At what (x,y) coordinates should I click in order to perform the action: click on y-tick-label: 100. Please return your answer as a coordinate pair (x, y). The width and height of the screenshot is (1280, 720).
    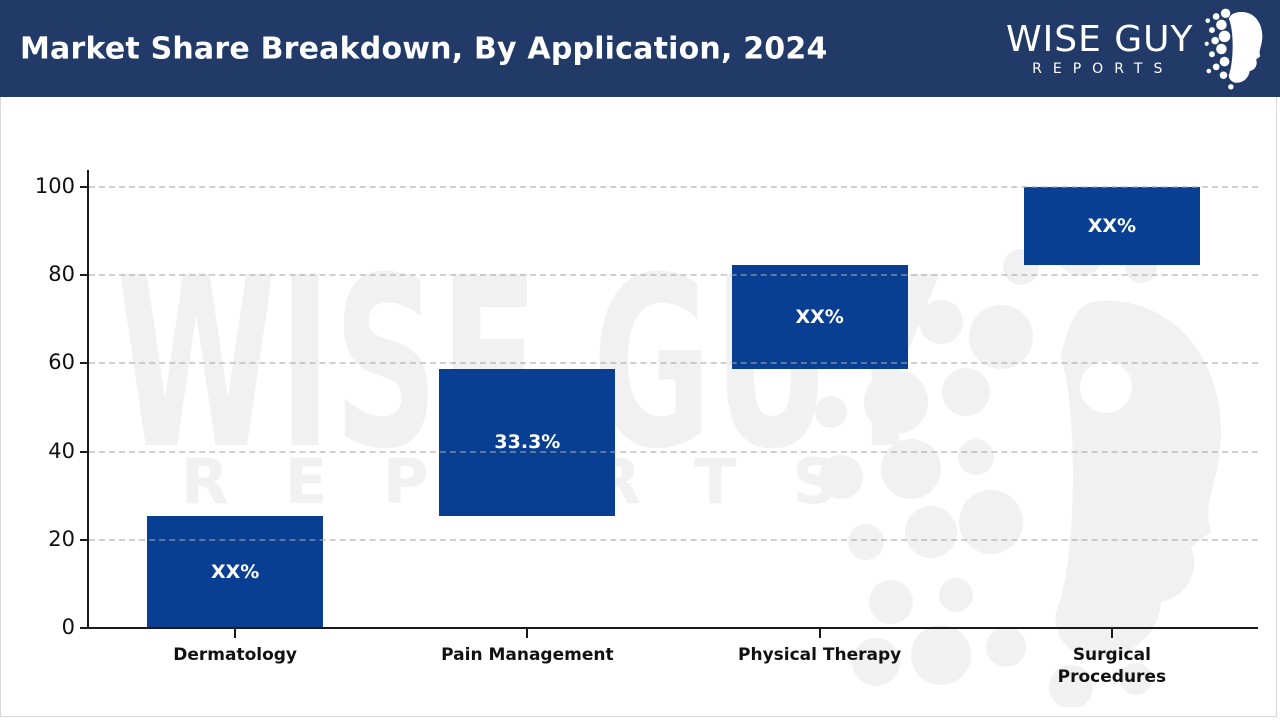
    Looking at the image, I should click on (54, 186).